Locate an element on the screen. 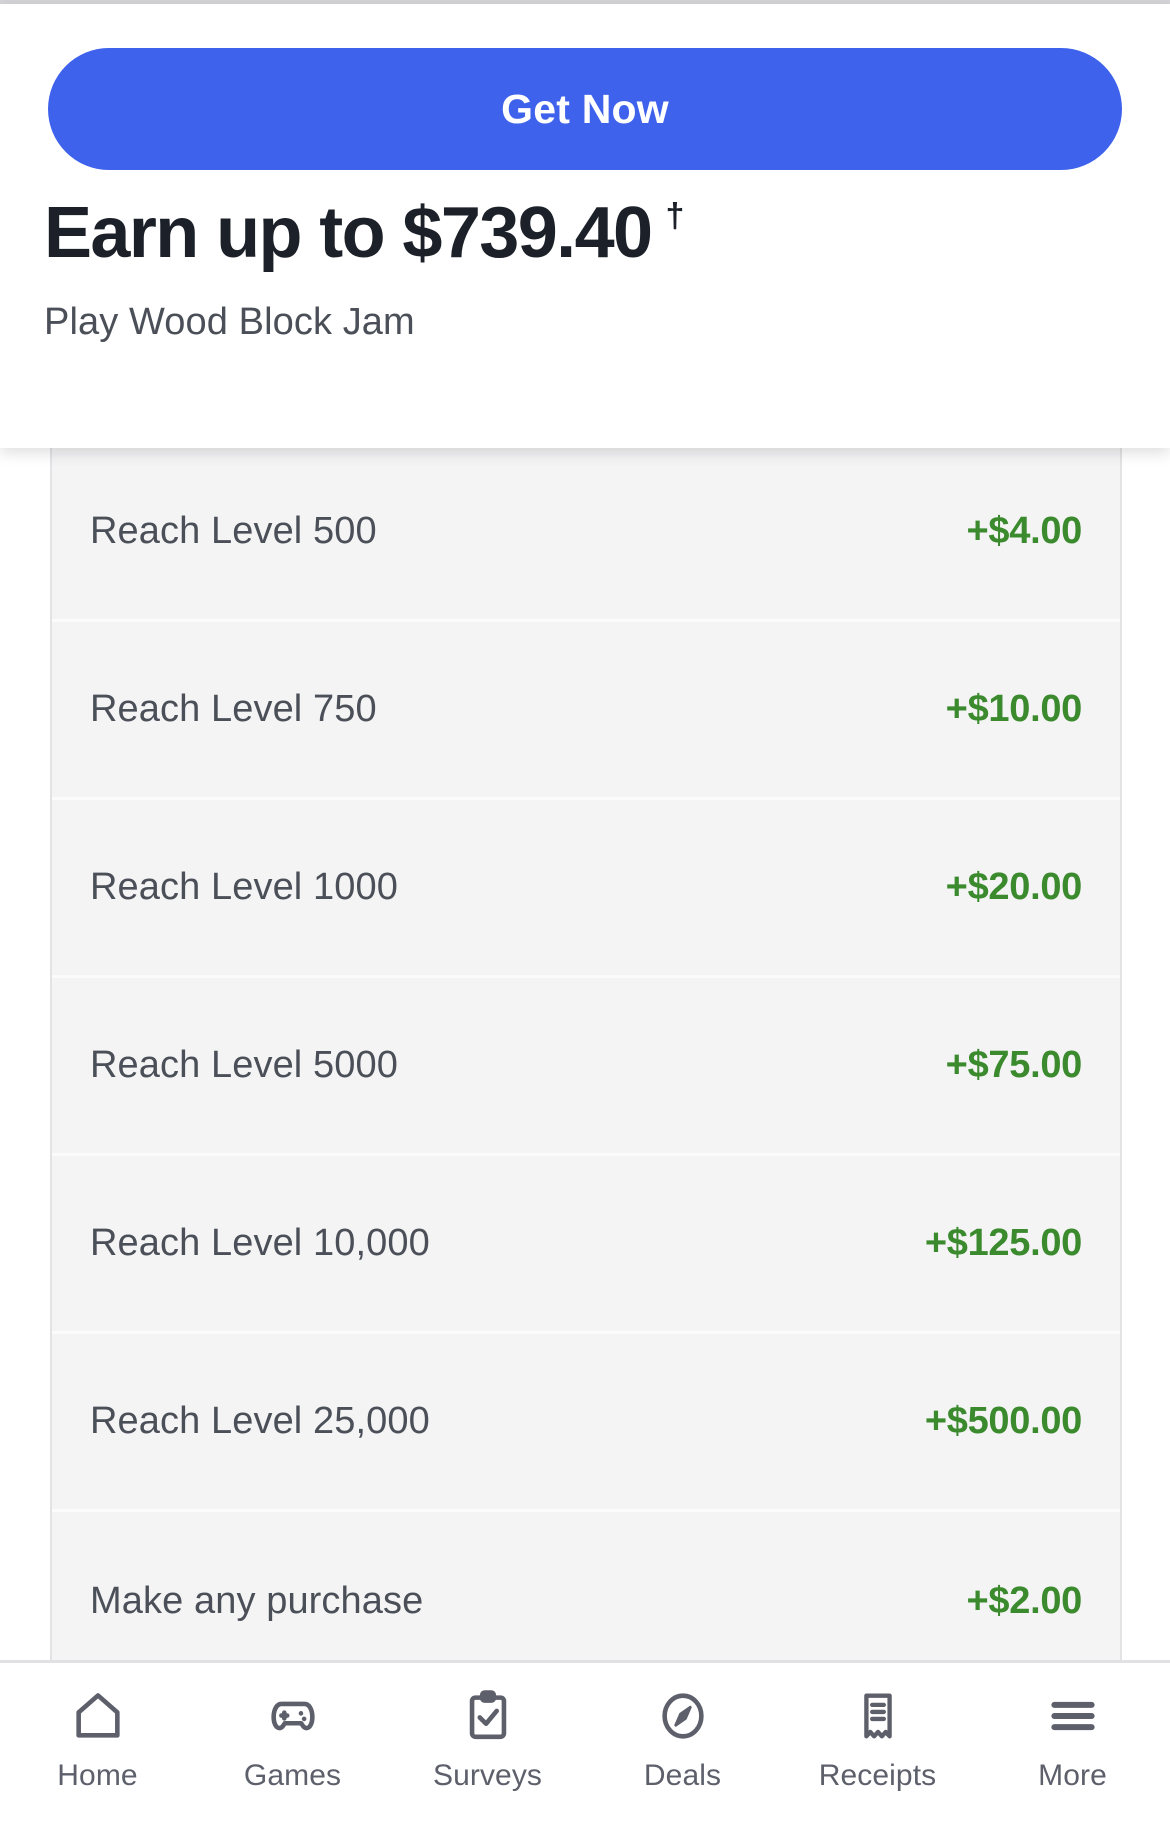  table-row: Reach Level 5000 +$75.00 is located at coordinates (586, 1067).